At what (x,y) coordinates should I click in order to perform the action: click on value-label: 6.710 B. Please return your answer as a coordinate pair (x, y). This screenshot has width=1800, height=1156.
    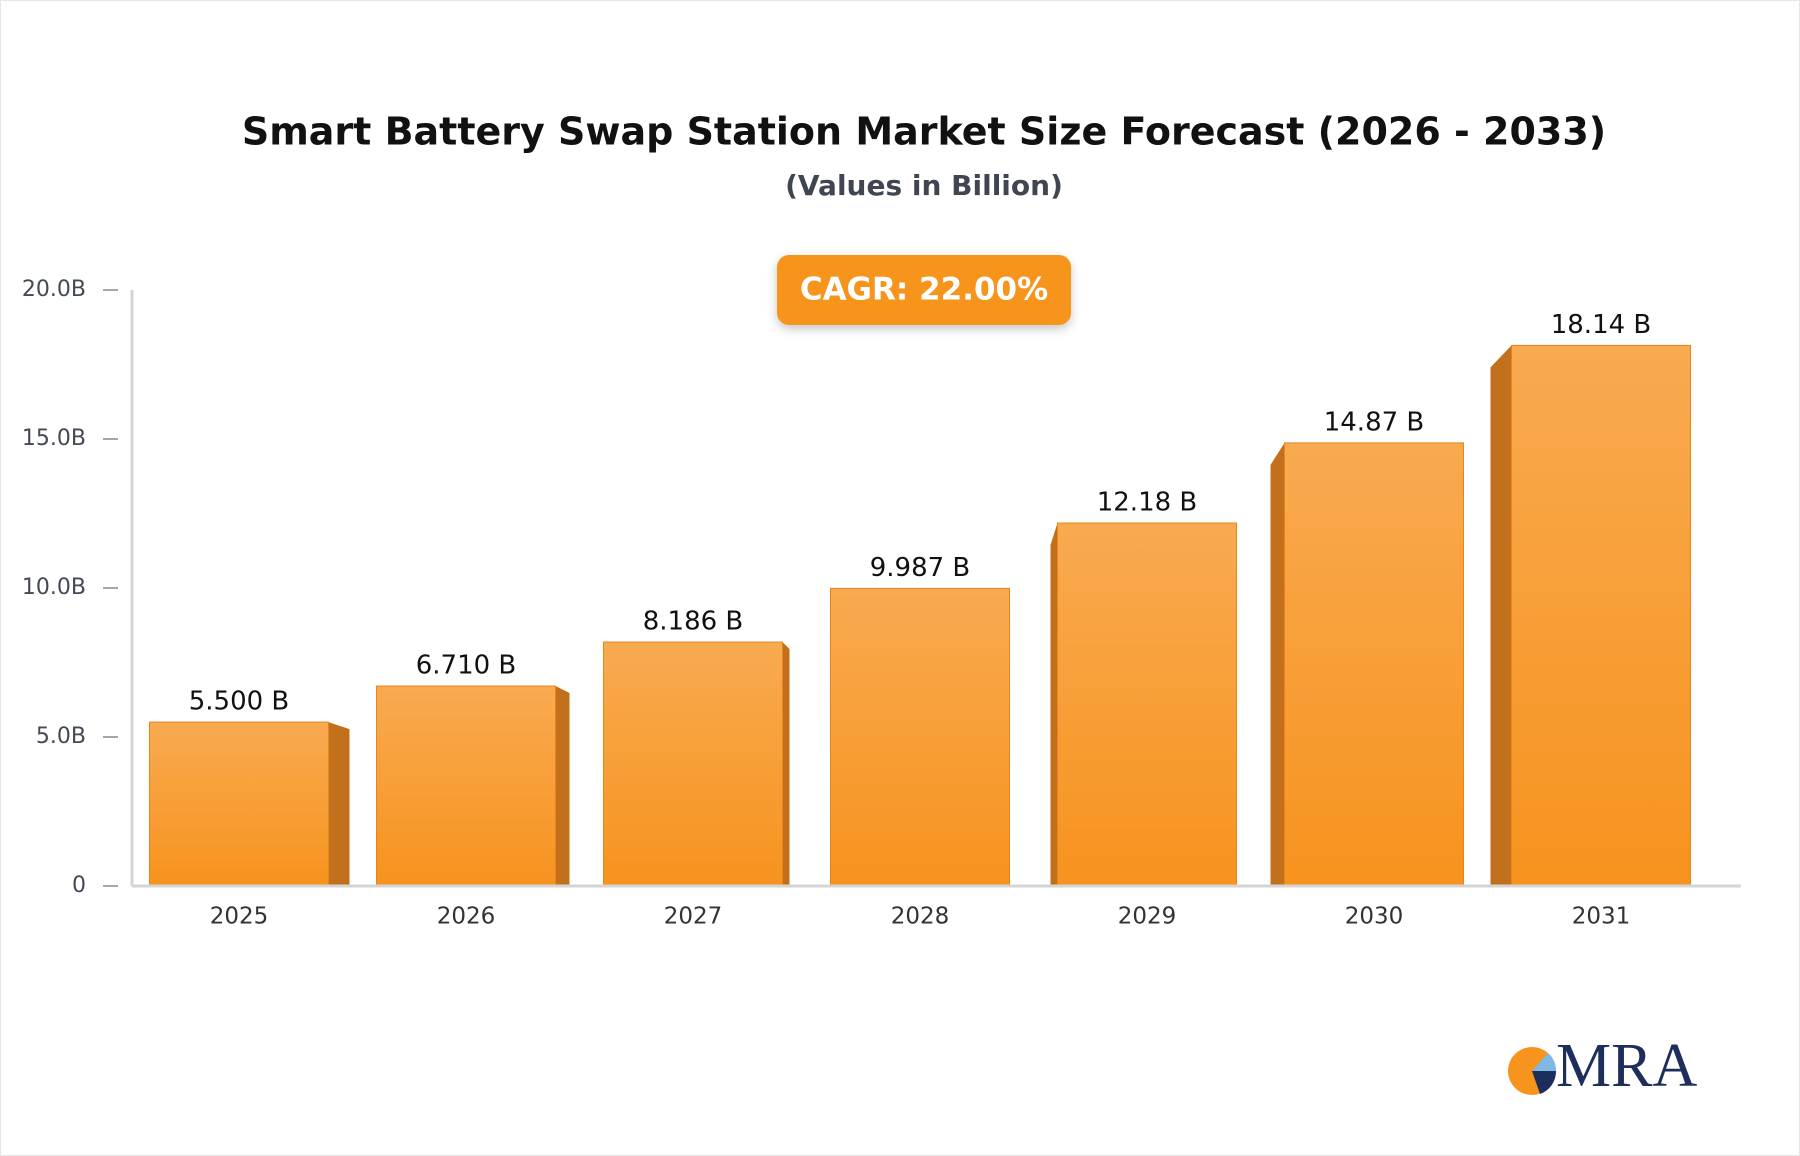
    Looking at the image, I should click on (466, 666).